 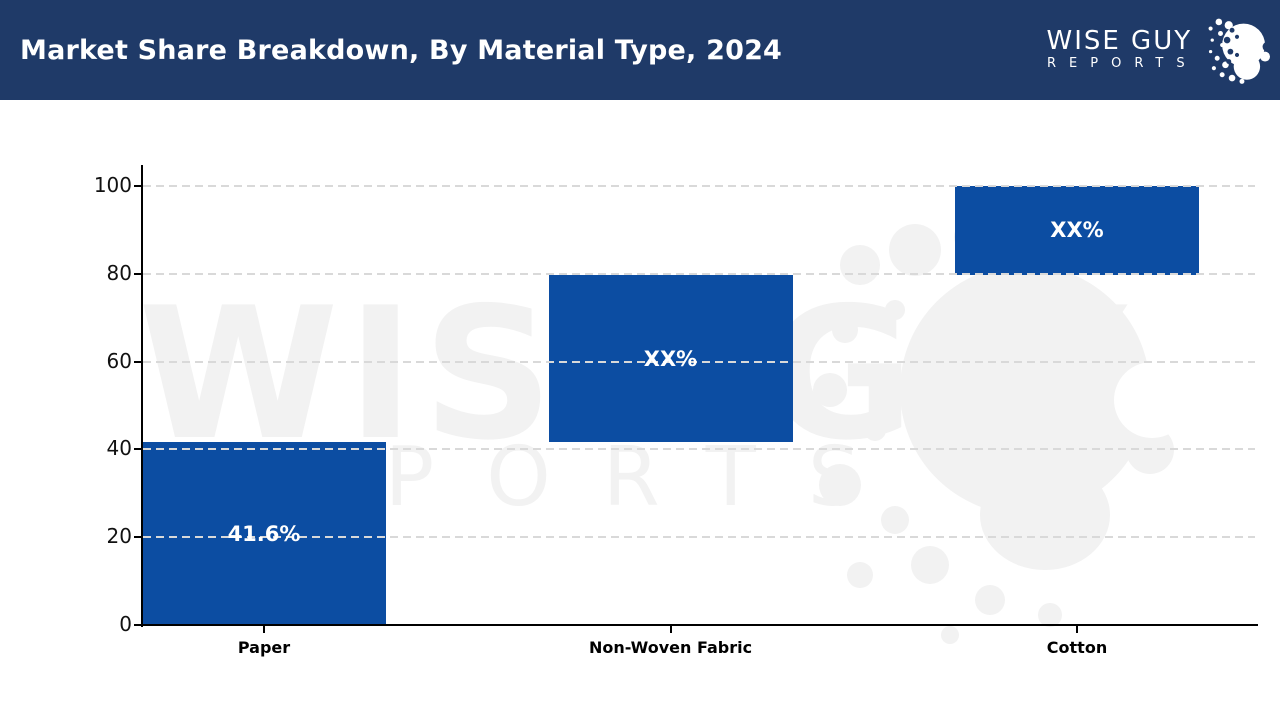 What do you see at coordinates (670, 647) in the screenshot?
I see `x-axis-category-label: Non-Woven Fabric` at bounding box center [670, 647].